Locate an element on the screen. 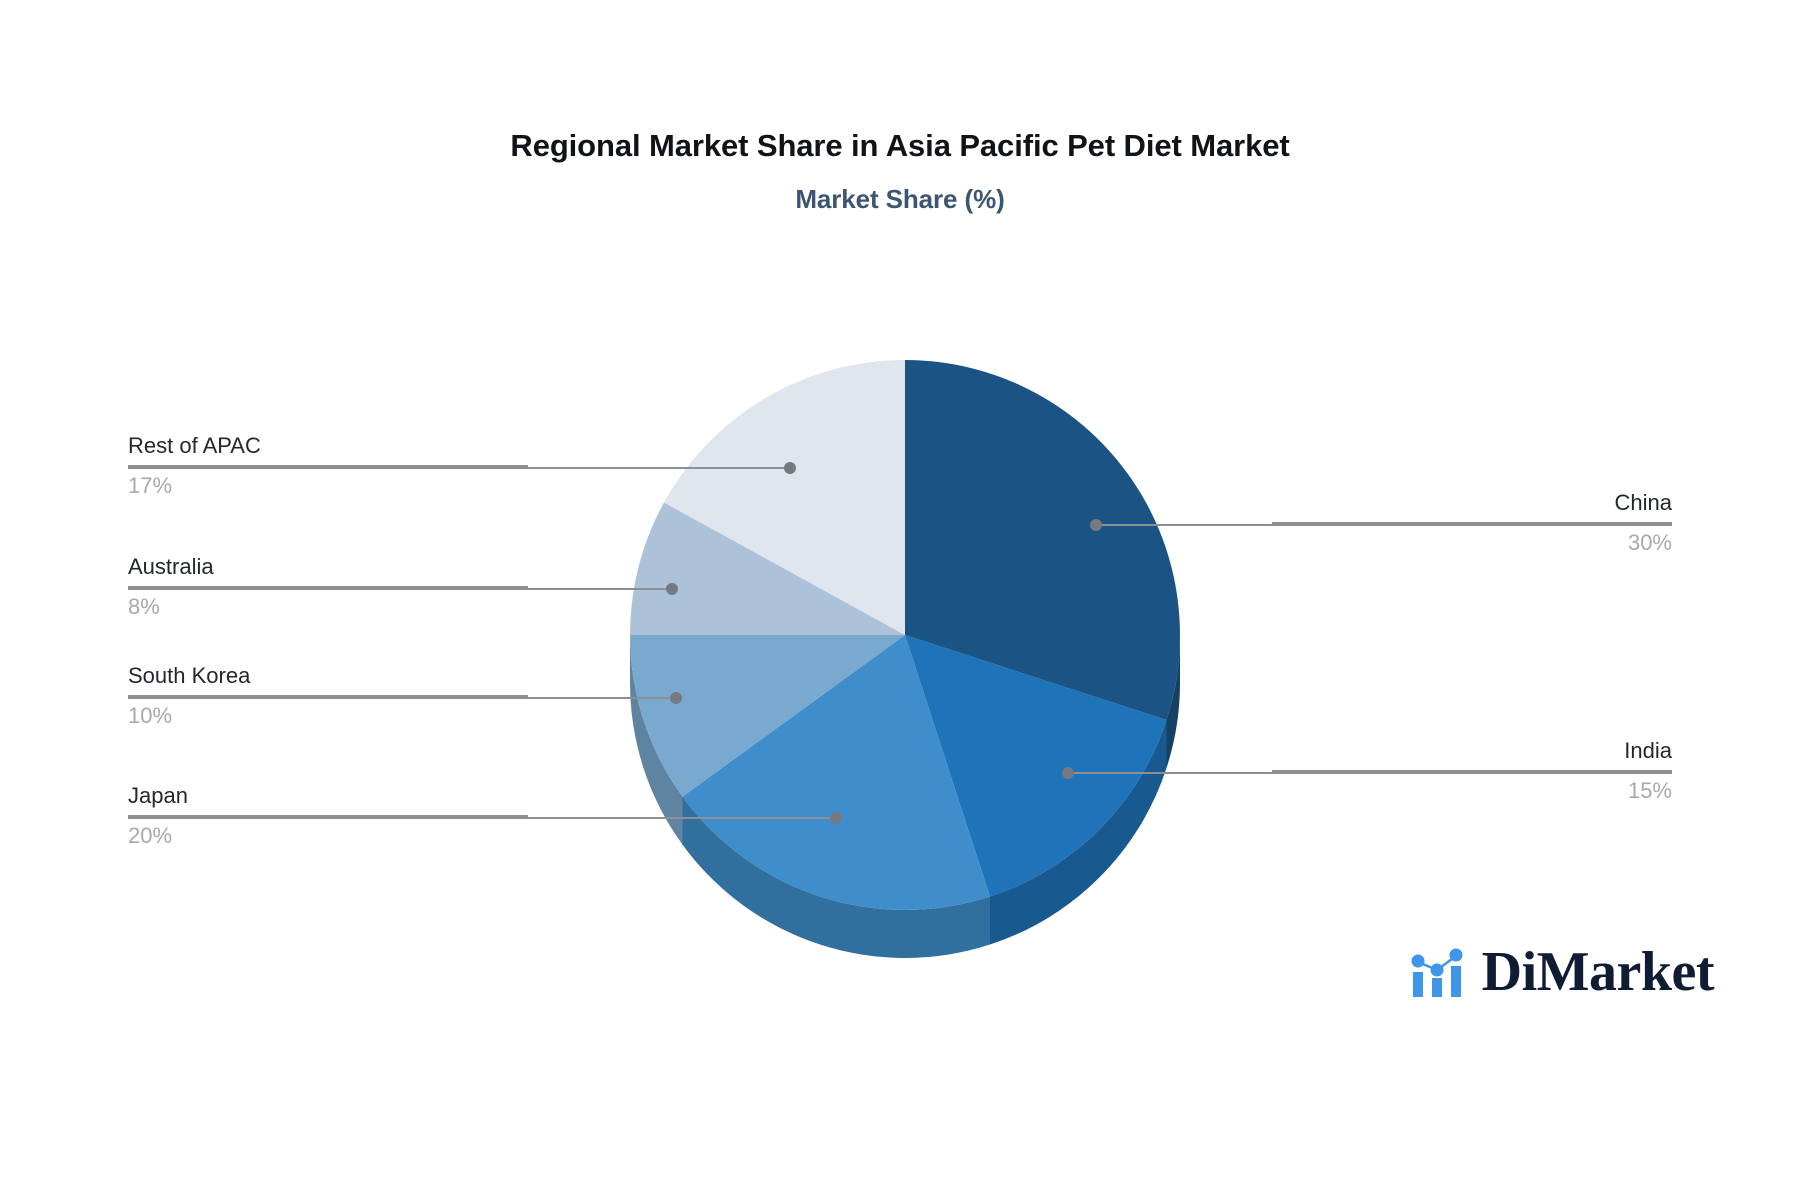 Image resolution: width=1800 pixels, height=1196 pixels. pie-depth-japan is located at coordinates (836, 877).